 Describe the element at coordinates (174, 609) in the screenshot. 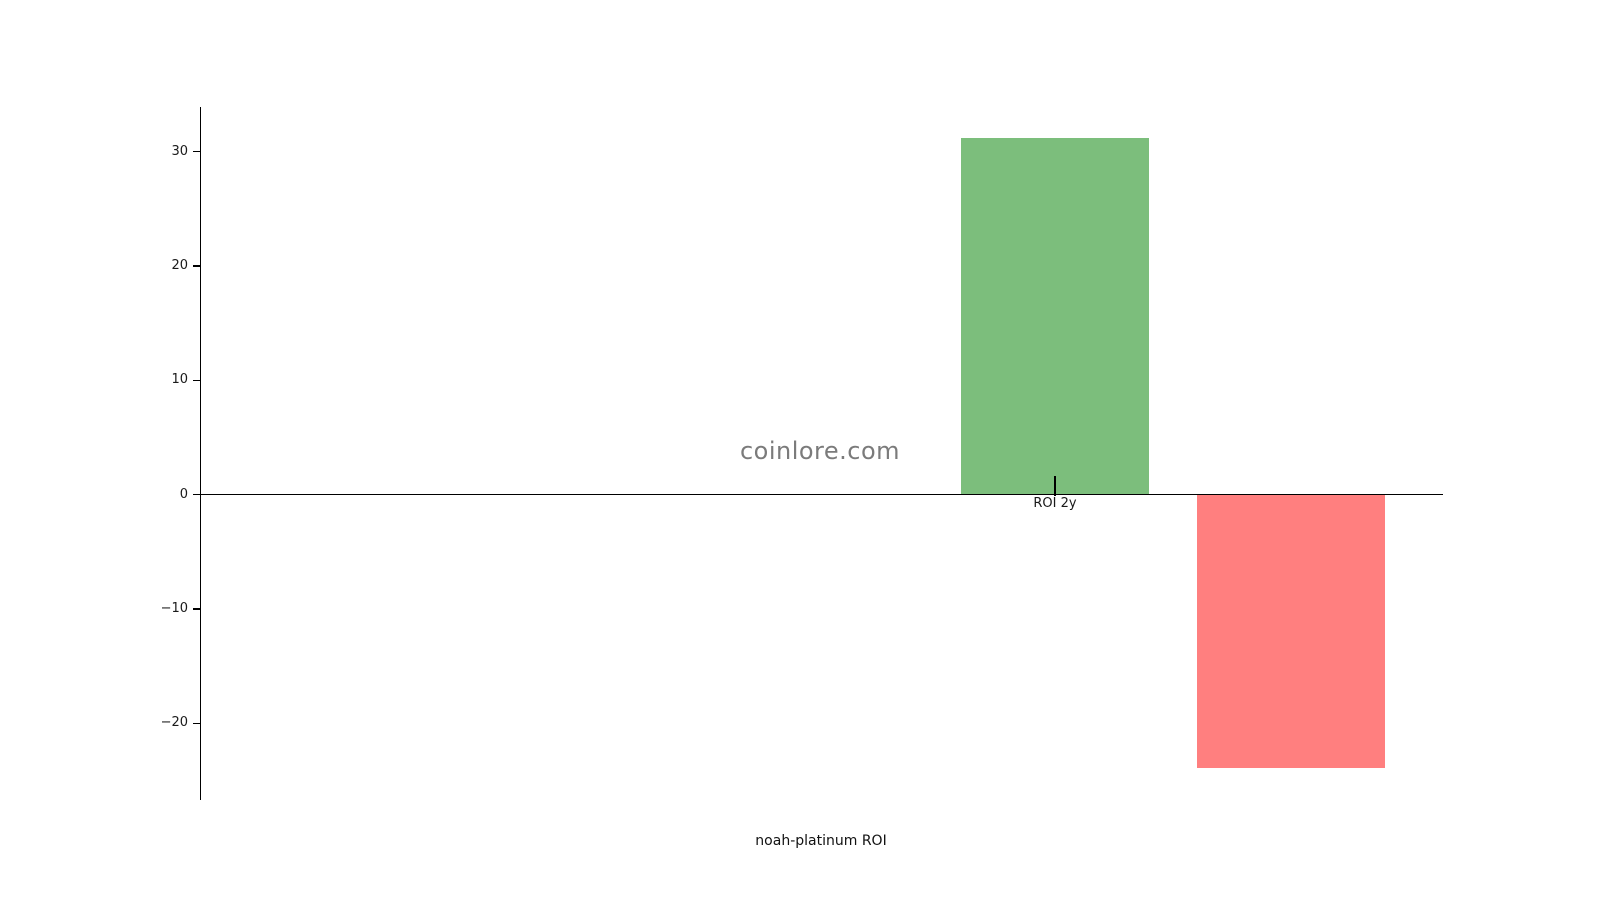

I see `y-tick-label: −10` at that location.